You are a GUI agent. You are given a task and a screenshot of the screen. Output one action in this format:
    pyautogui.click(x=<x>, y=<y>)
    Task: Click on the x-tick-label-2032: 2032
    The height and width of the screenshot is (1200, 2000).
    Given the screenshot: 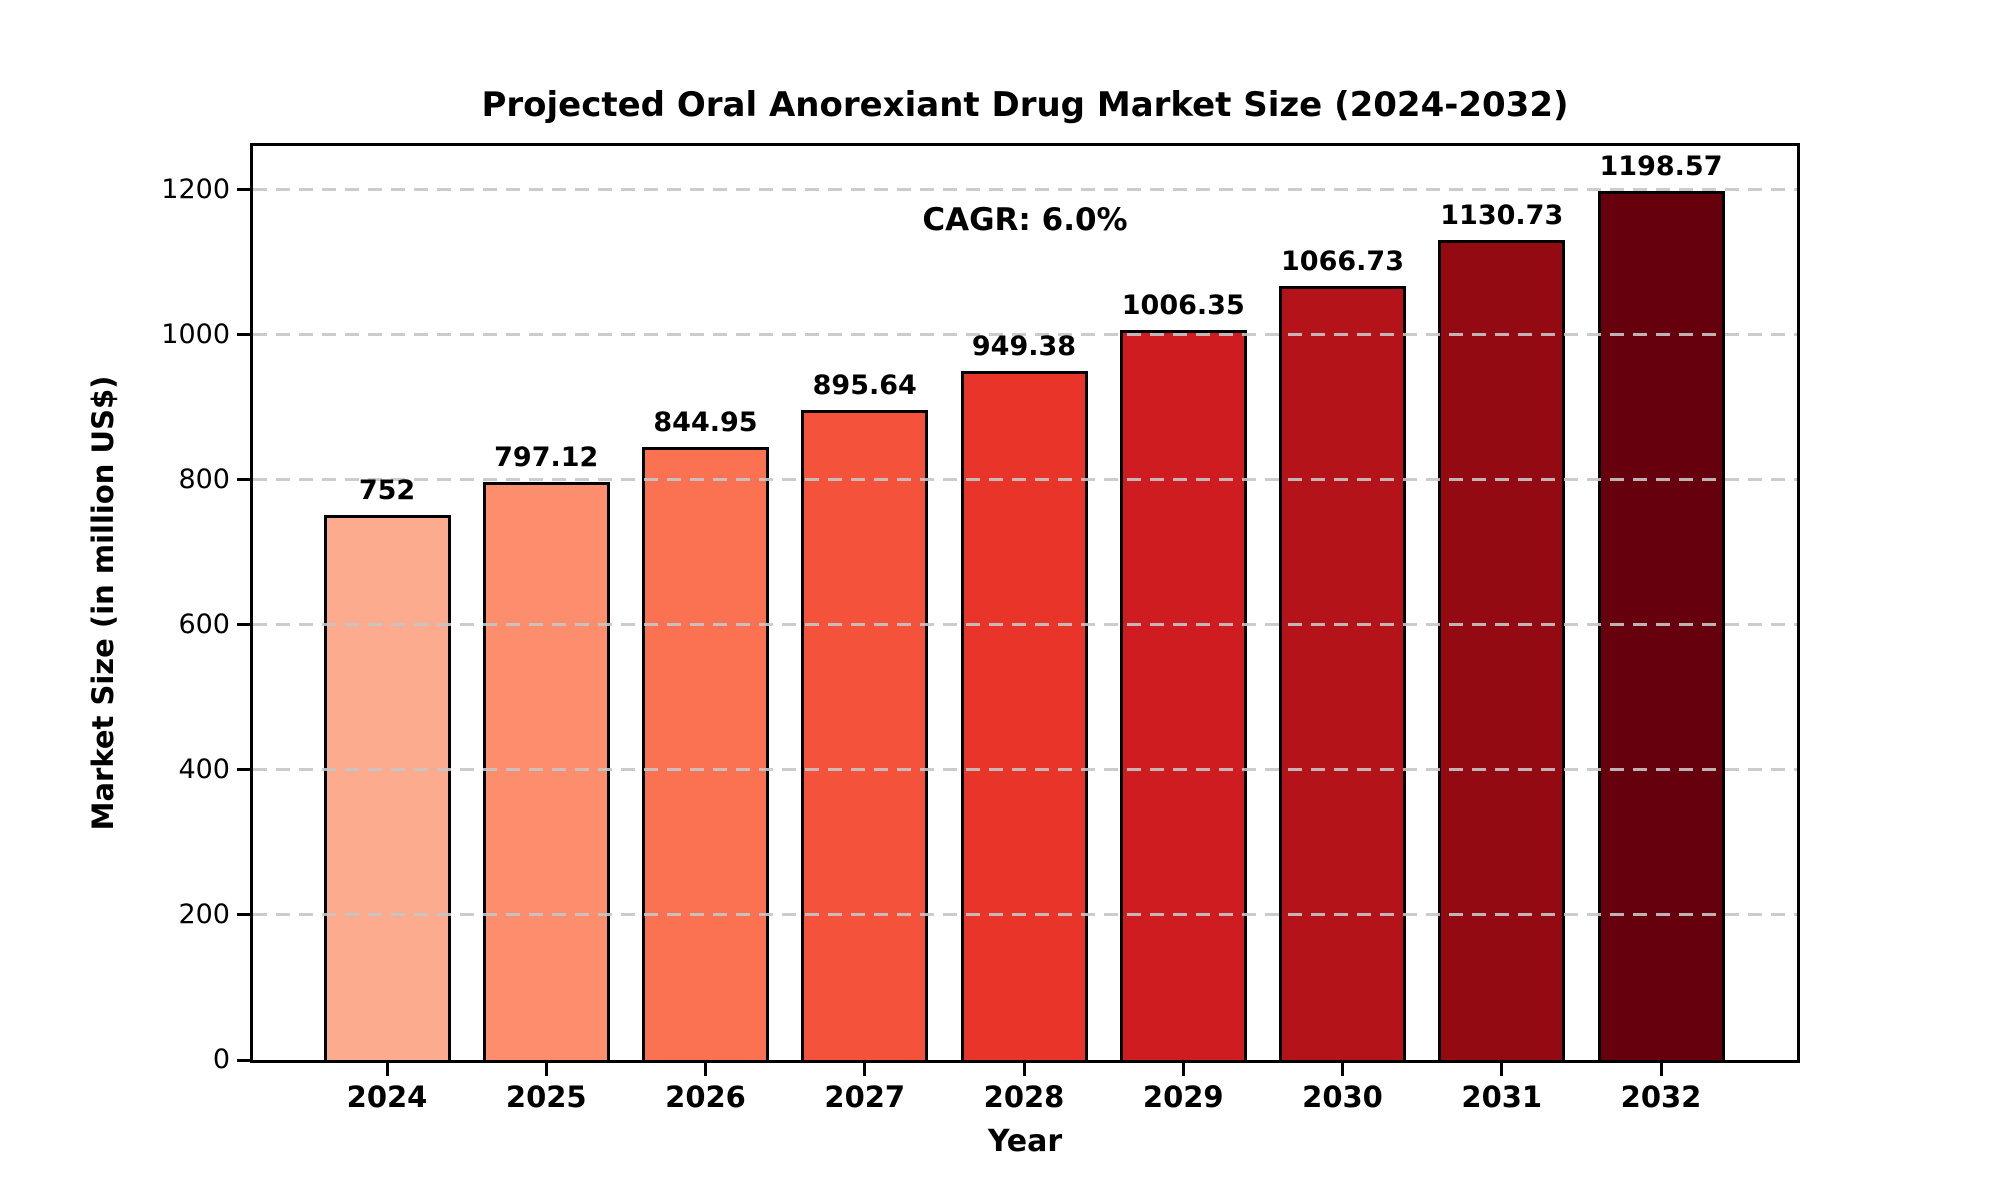 What is the action you would take?
    pyautogui.click(x=1661, y=1097)
    